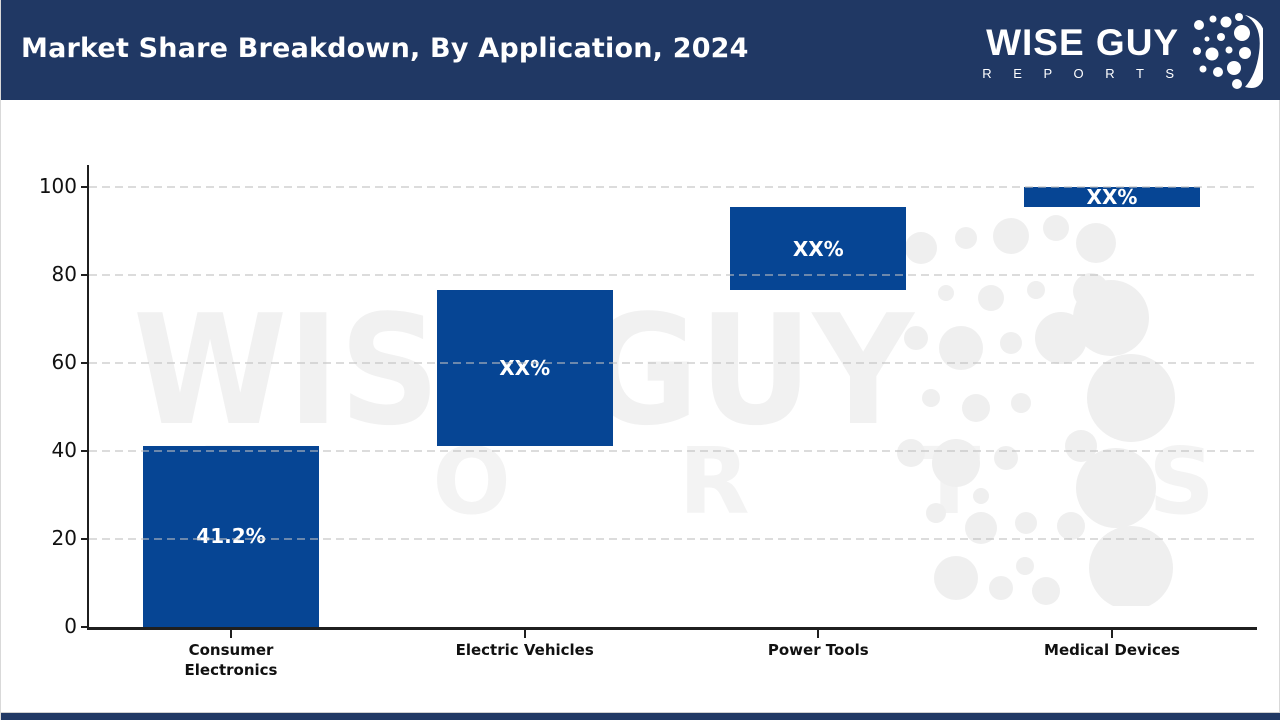  Describe the element at coordinates (64, 274) in the screenshot. I see `y-tick-label: 80` at that location.